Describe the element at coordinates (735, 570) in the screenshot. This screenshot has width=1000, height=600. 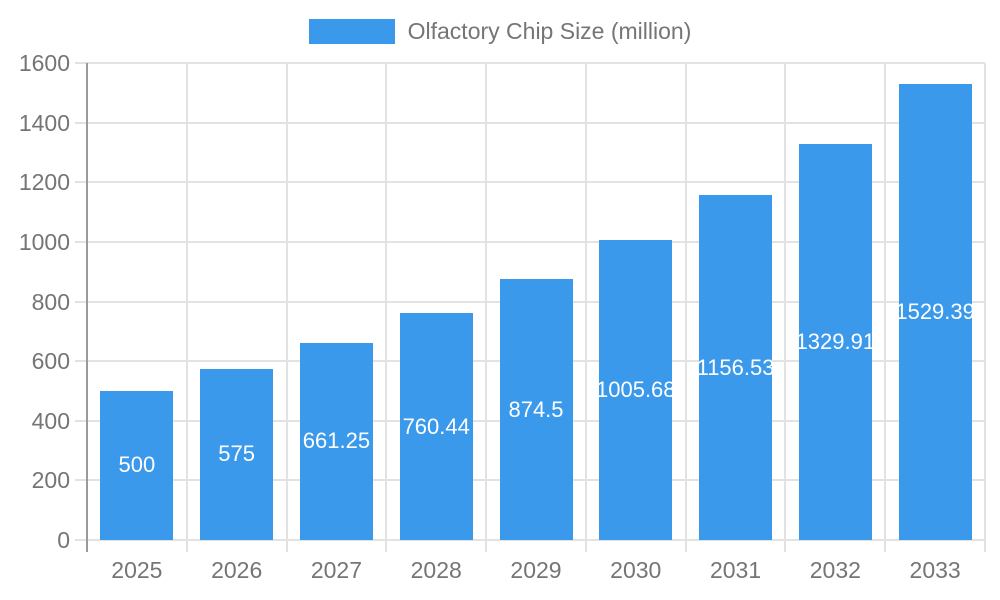
I see `x-axis-label: 2031` at that location.